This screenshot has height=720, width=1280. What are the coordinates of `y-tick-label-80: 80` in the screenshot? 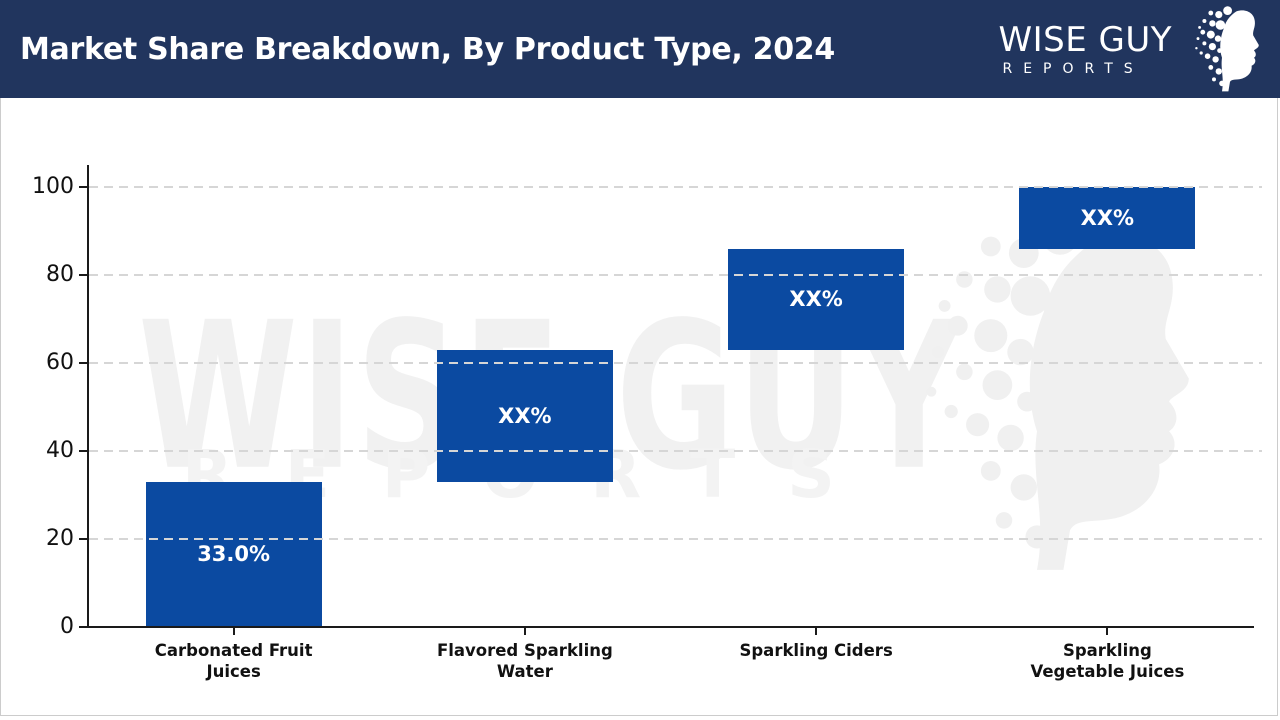 It's located at (60, 274).